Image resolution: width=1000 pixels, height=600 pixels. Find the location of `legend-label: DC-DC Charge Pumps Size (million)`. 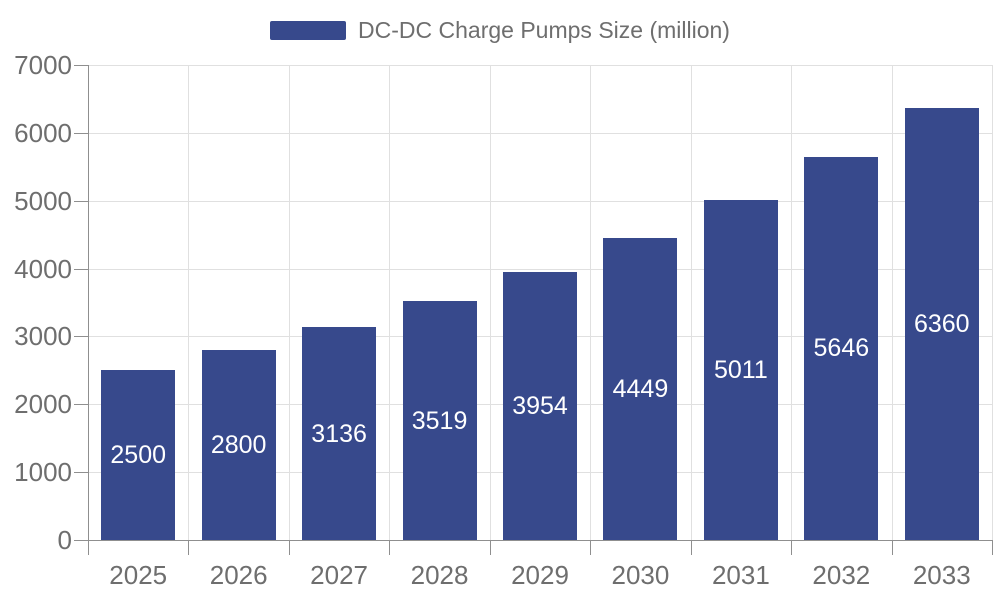

legend-label: DC-DC Charge Pumps Size (million) is located at coordinates (544, 30).